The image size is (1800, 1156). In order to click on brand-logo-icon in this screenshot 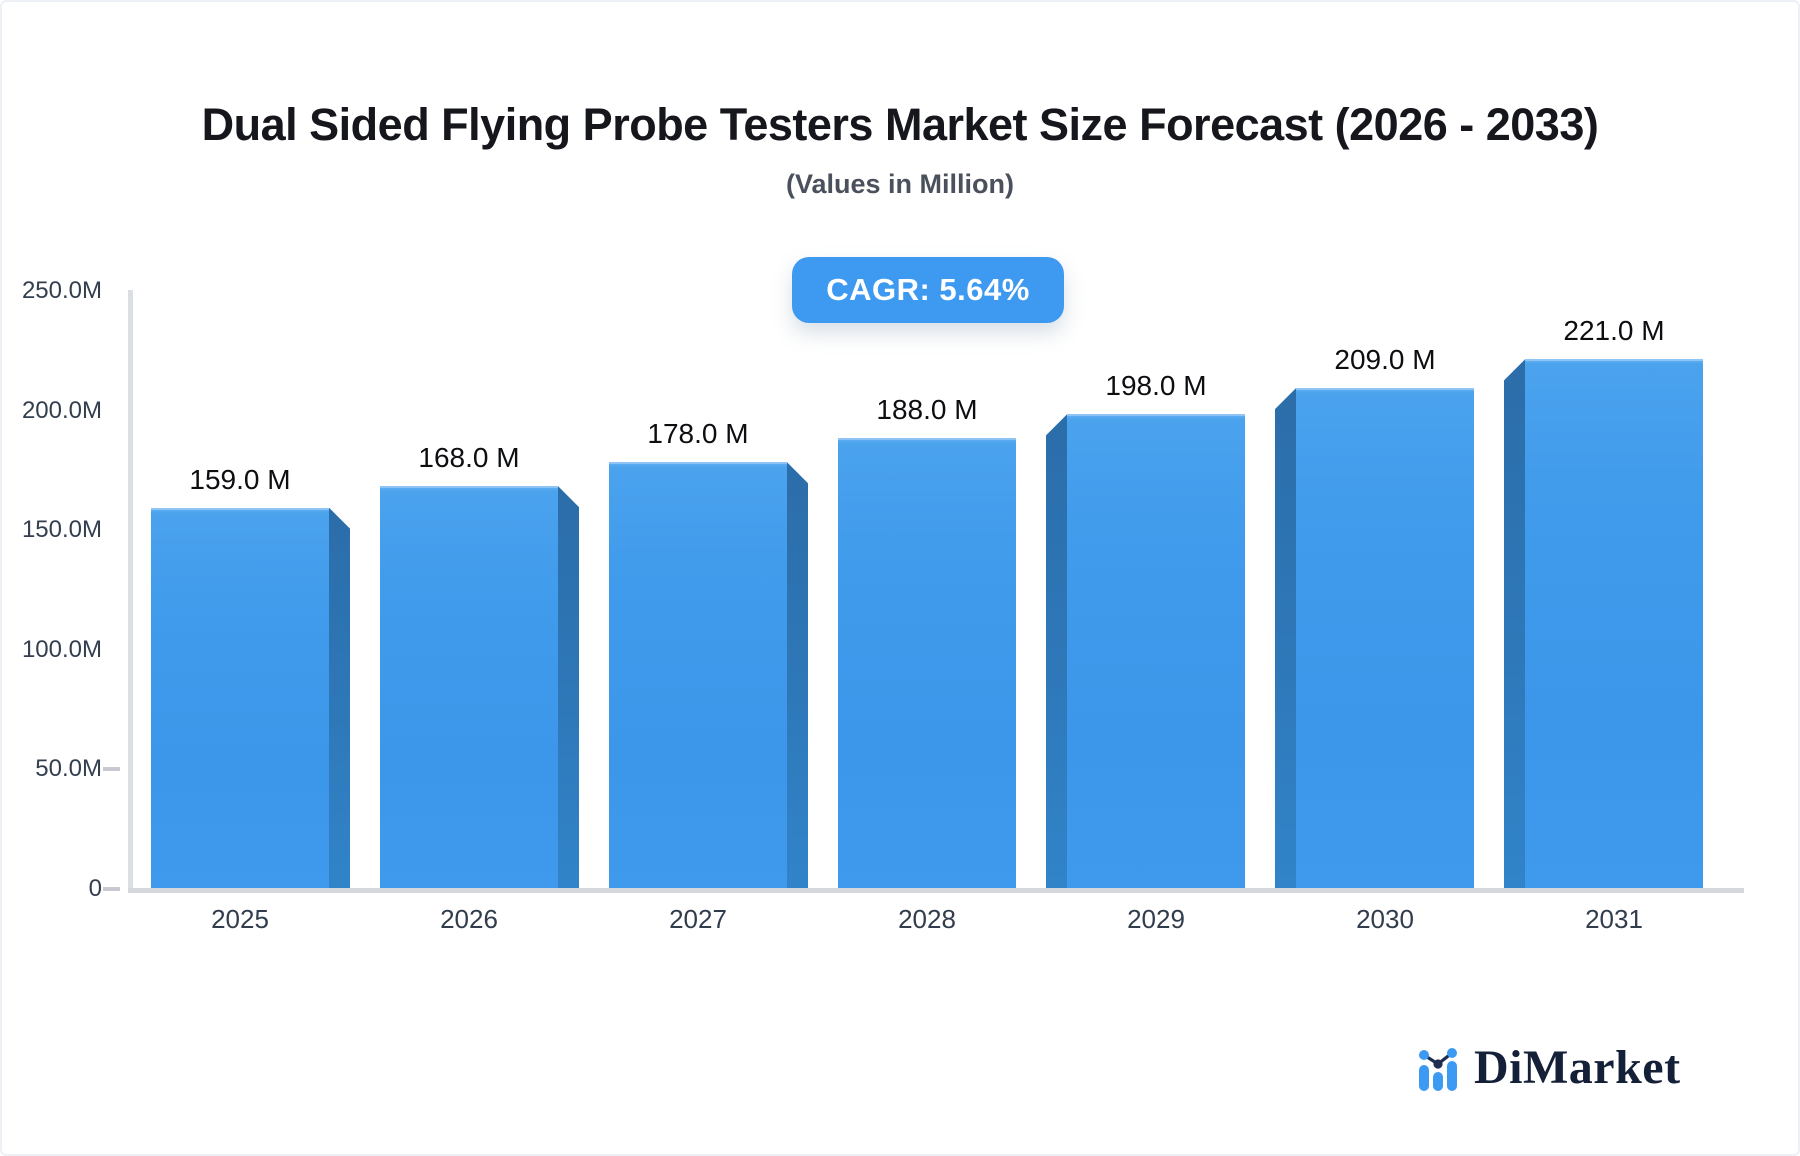, I will do `click(1438, 1069)`.